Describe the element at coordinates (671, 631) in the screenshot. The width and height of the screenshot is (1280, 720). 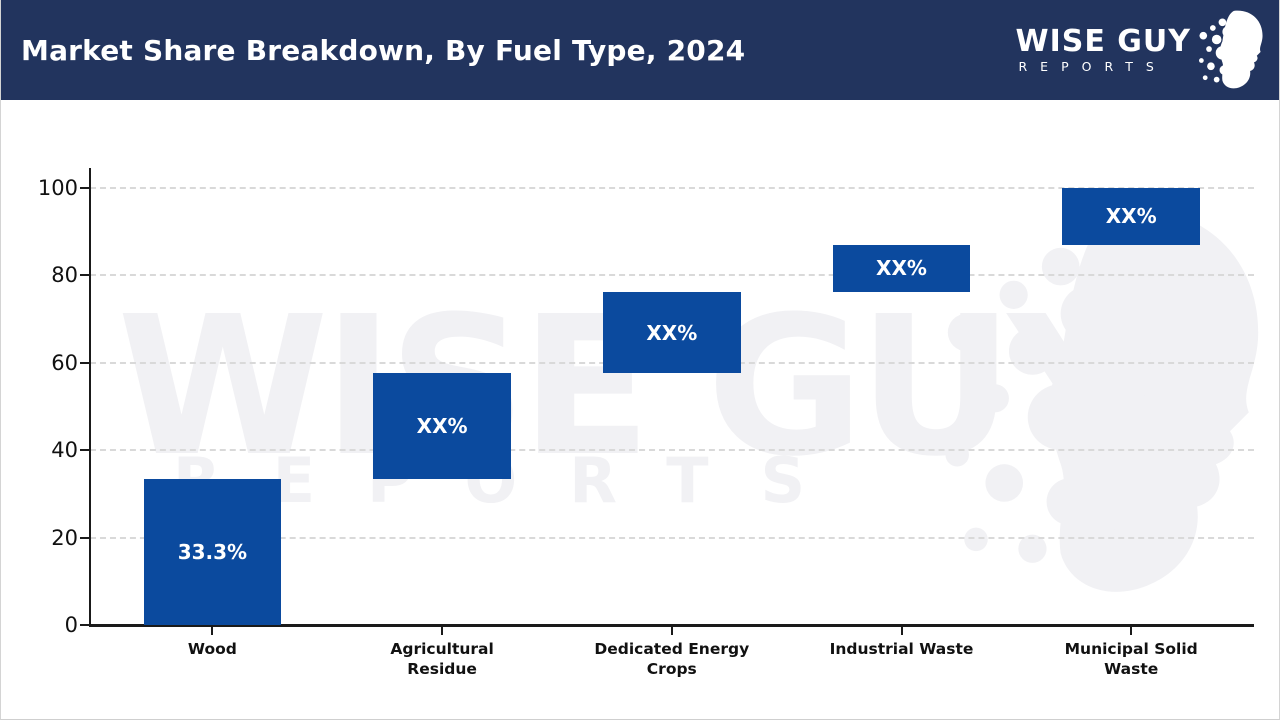
I see `x-tick-dedicated-energy-crops` at that location.